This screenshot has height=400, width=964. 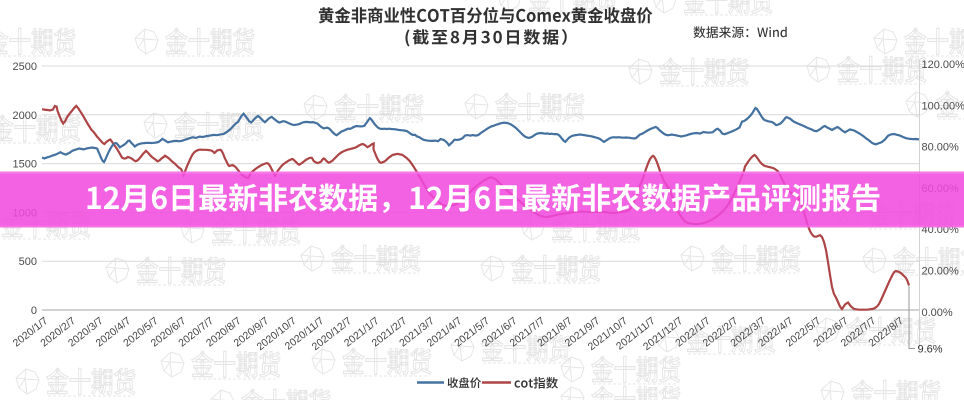 I want to click on svg-text: 0.00%, so click(x=937, y=313).